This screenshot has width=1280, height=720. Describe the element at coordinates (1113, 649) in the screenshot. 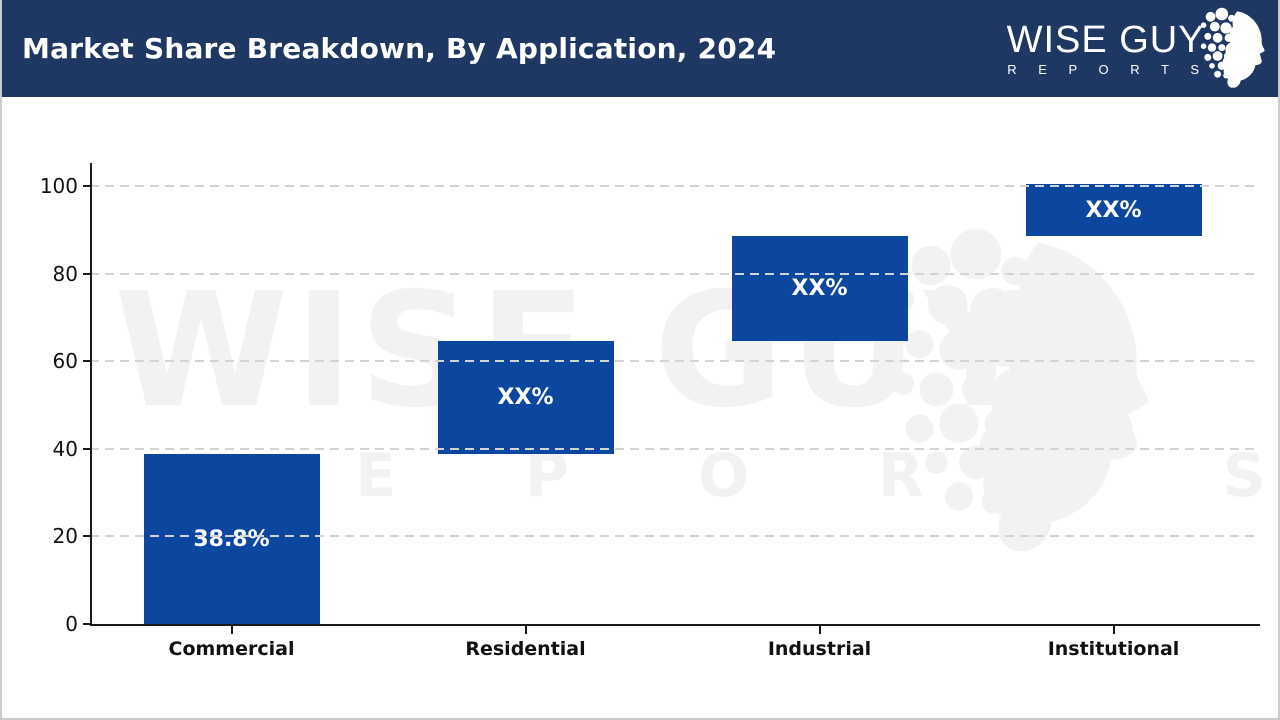

I see `x-axis-tick-label-institutional: Institutional` at that location.